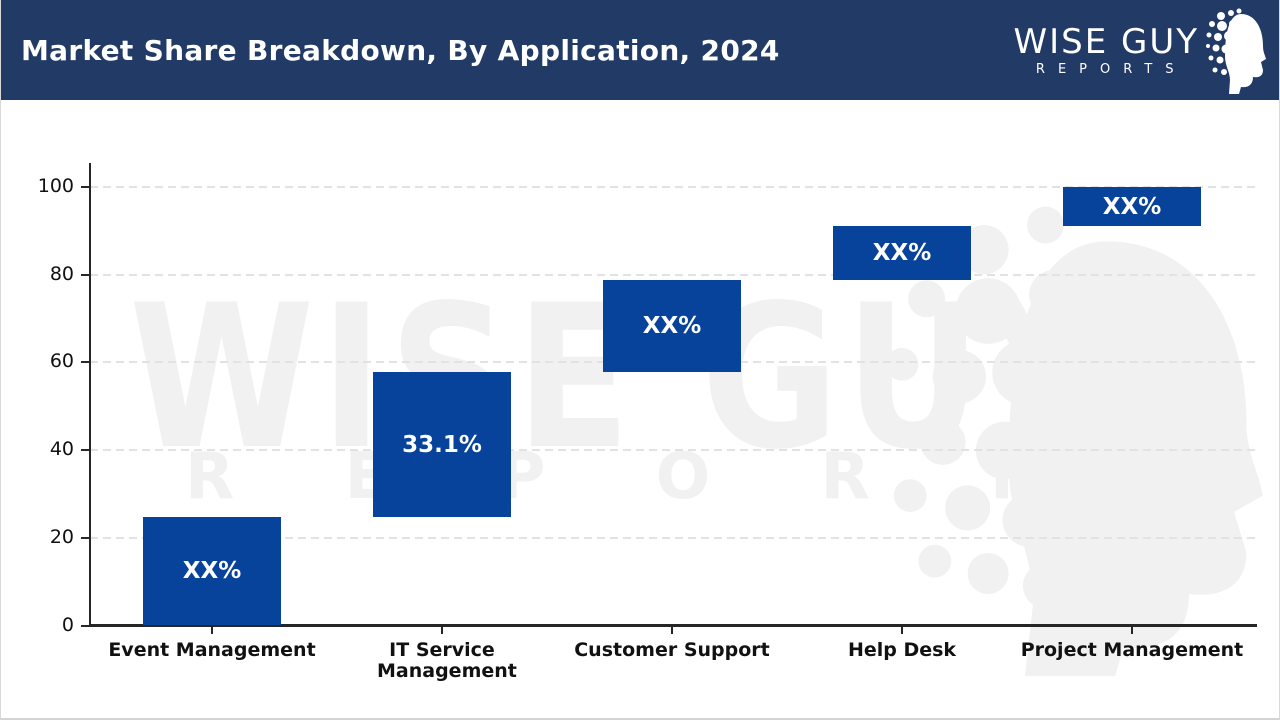 The image size is (1280, 720). Describe the element at coordinates (61, 273) in the screenshot. I see `y-axis-tick-label: 80` at that location.